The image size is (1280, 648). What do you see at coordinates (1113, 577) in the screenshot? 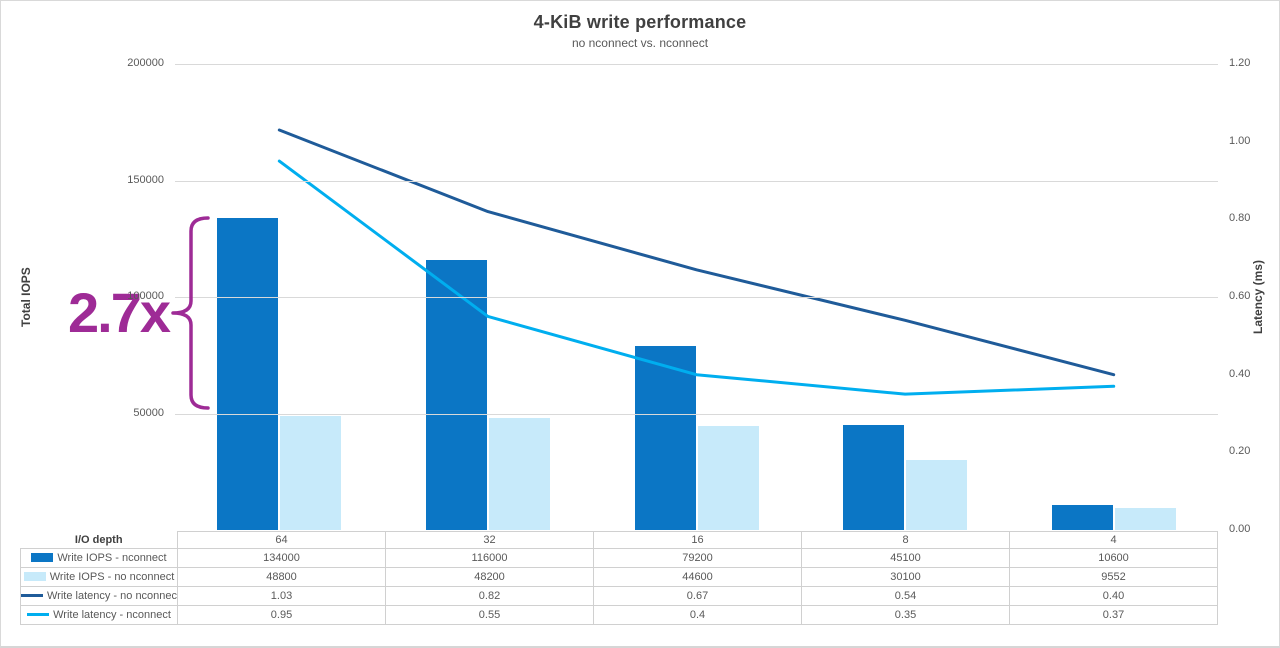
I see `table-cell-write-iops-no-nconnect-4: 9552` at bounding box center [1113, 577].